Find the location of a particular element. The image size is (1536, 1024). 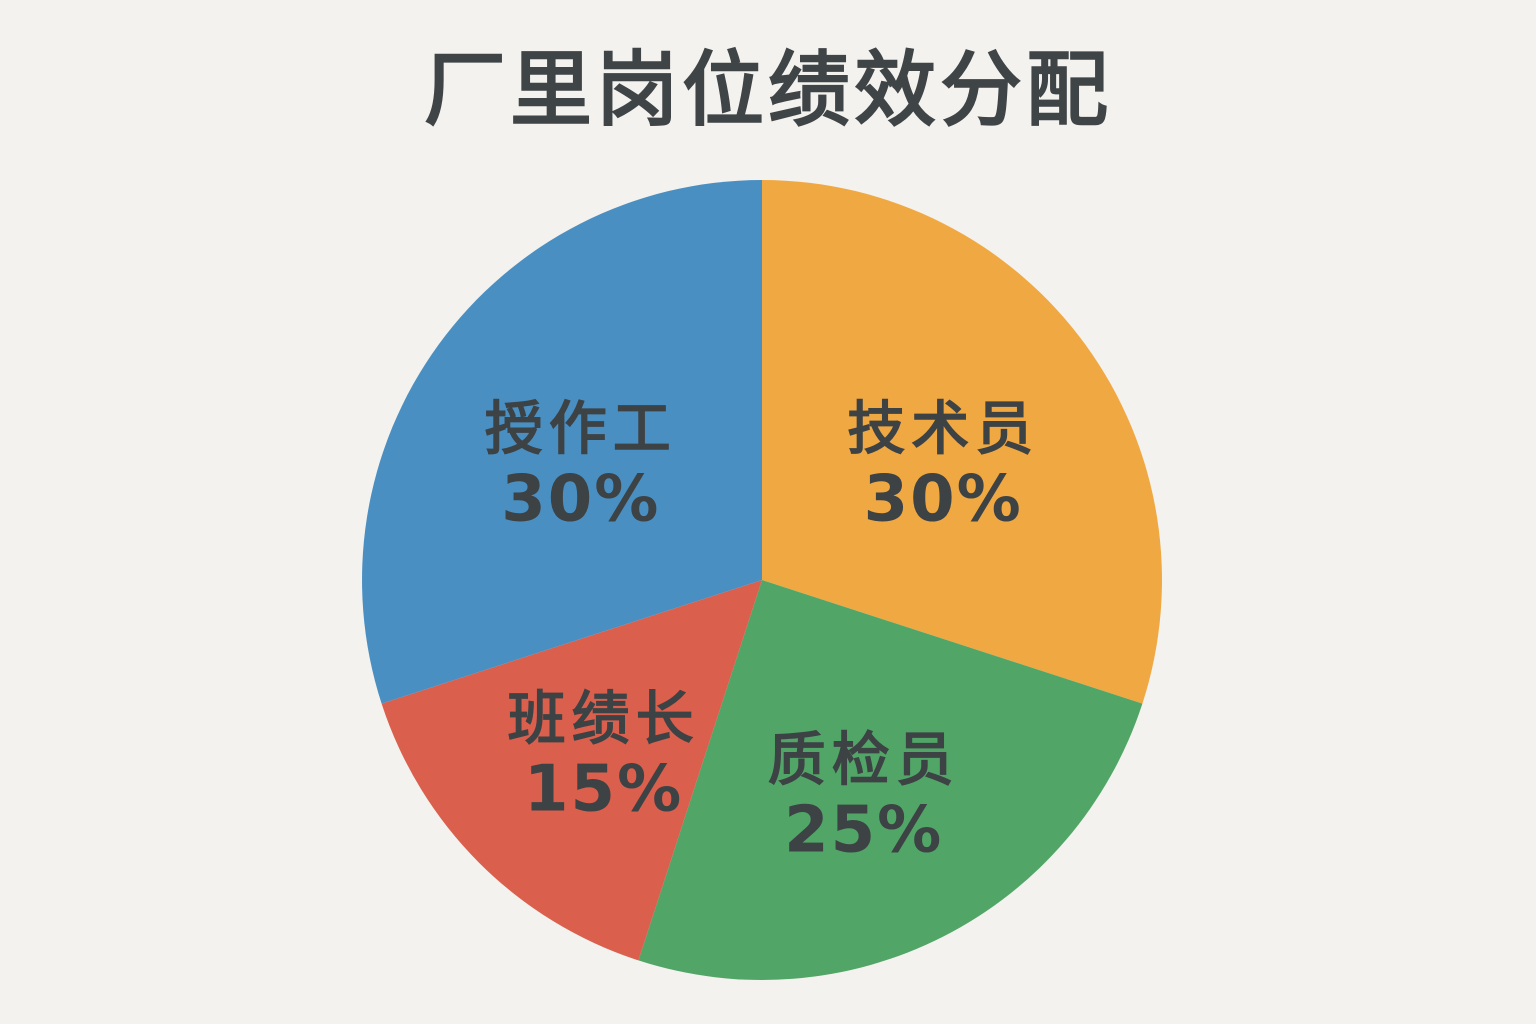

pie-slice-quality-inspector is located at coordinates (890, 780).